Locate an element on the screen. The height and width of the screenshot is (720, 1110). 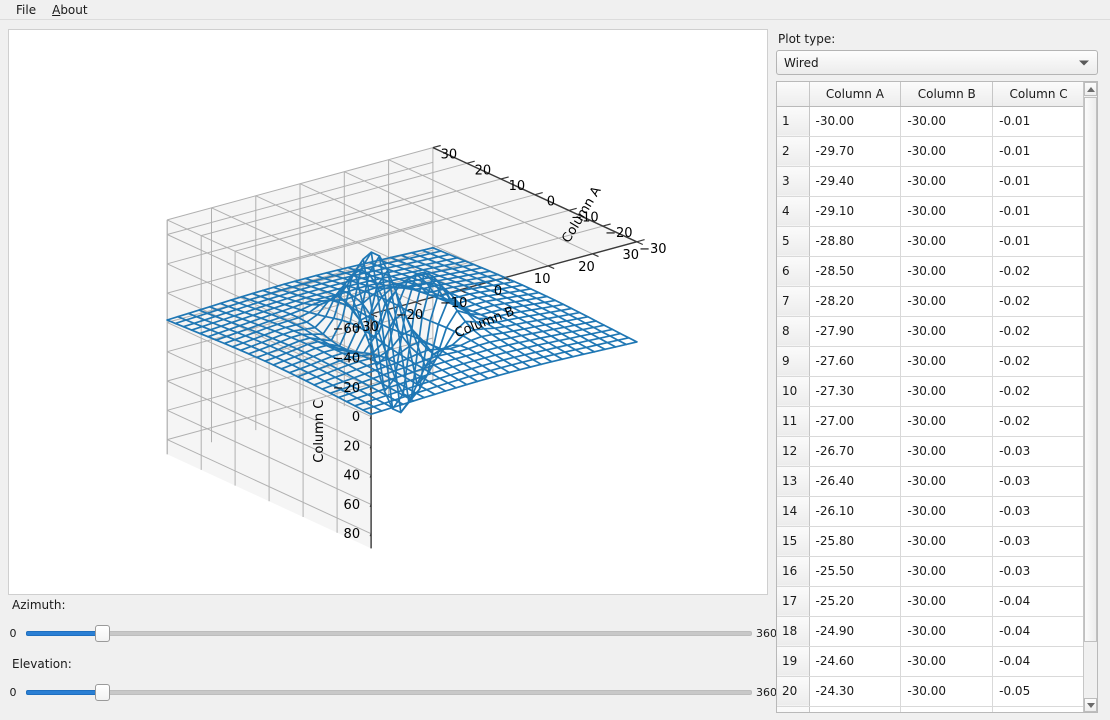
table-row: 10 -27.30 -30.00 -0.02 is located at coordinates (930, 391).